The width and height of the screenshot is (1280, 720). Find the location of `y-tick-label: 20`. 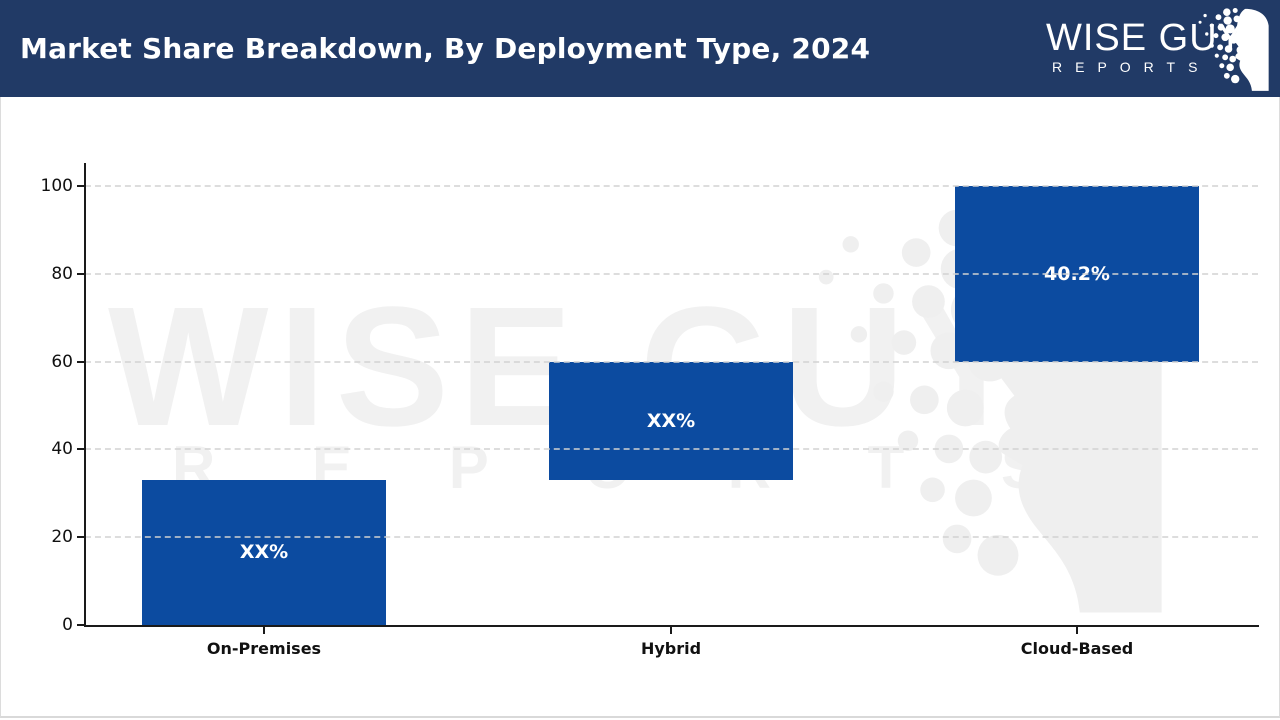

y-tick-label: 20 is located at coordinates (62, 537).